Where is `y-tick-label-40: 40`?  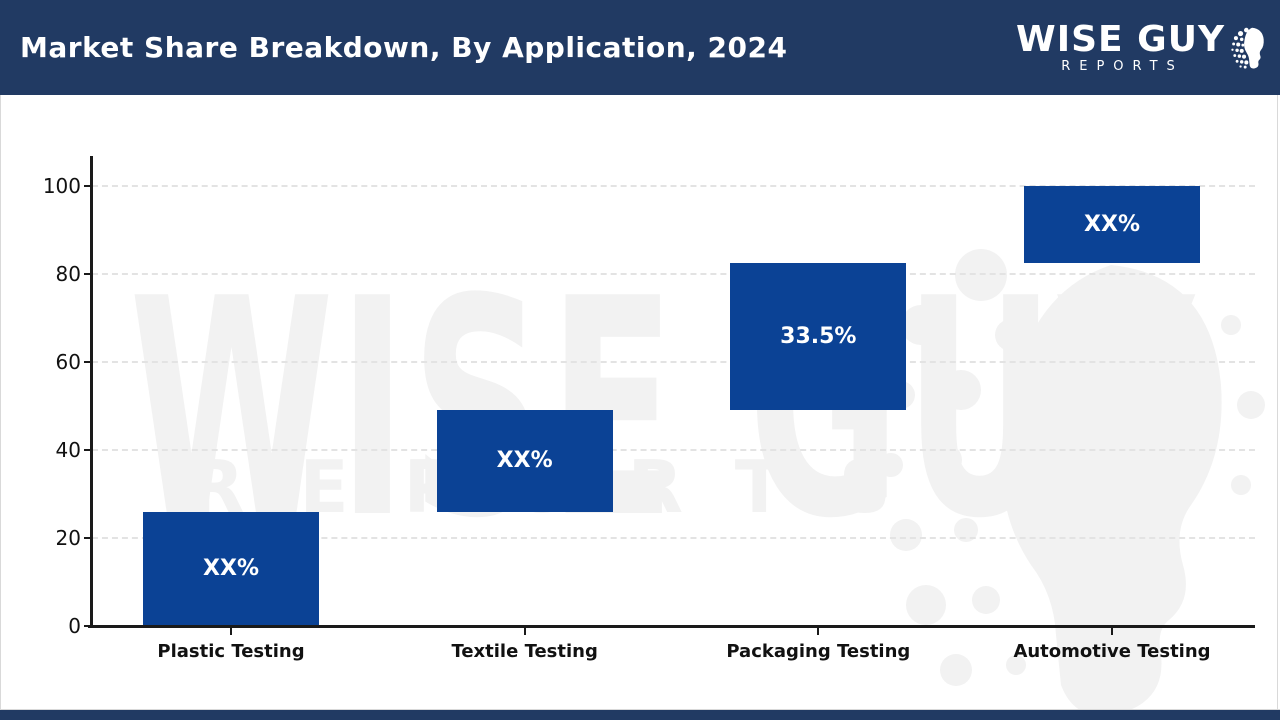
y-tick-label-40: 40 is located at coordinates (68, 450).